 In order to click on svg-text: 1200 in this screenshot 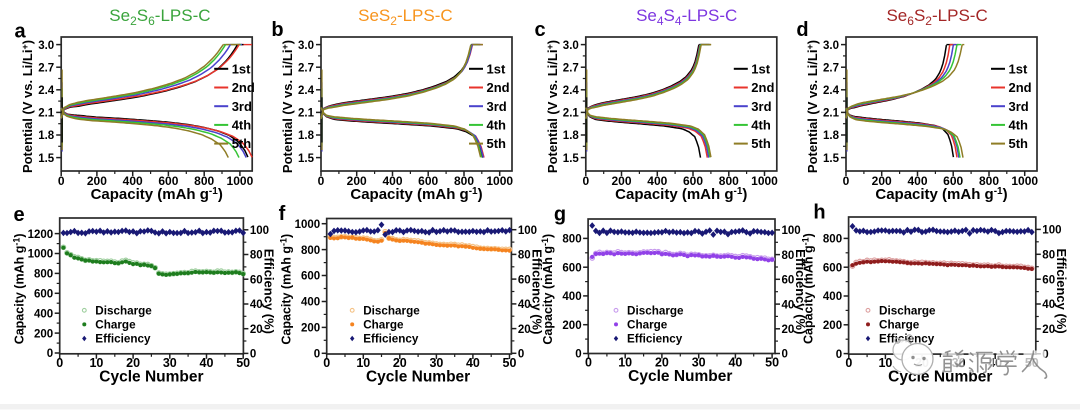, I will do `click(41, 235)`.